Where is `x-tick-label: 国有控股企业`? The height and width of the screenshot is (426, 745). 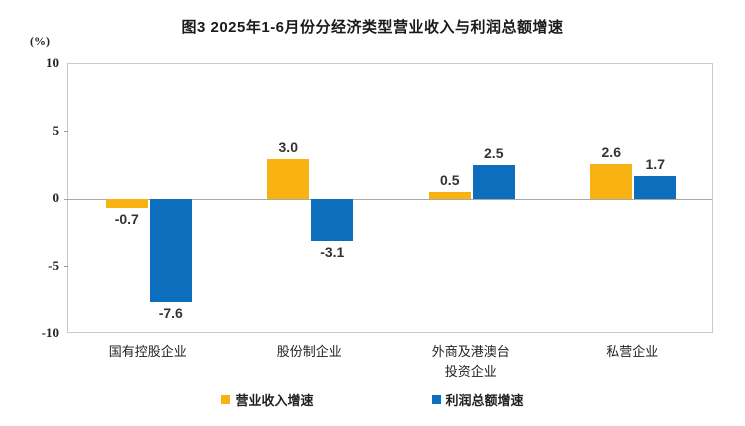 x-tick-label: 国有控股企业 is located at coordinates (147, 351).